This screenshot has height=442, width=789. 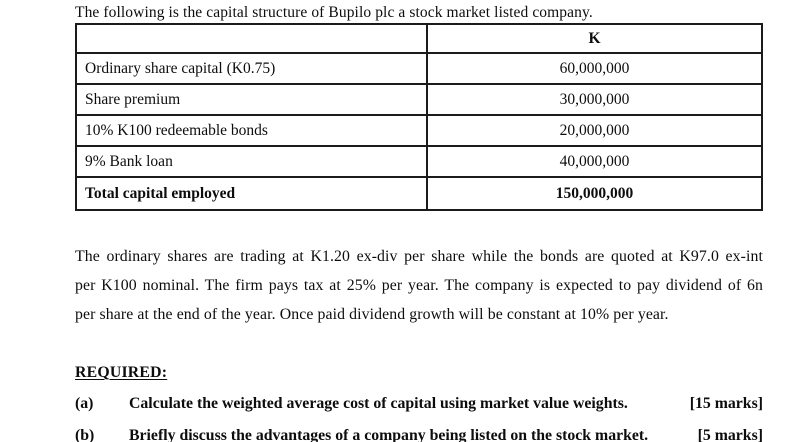 I want to click on table-row: Share premium 30,000,000, so click(x=419, y=99).